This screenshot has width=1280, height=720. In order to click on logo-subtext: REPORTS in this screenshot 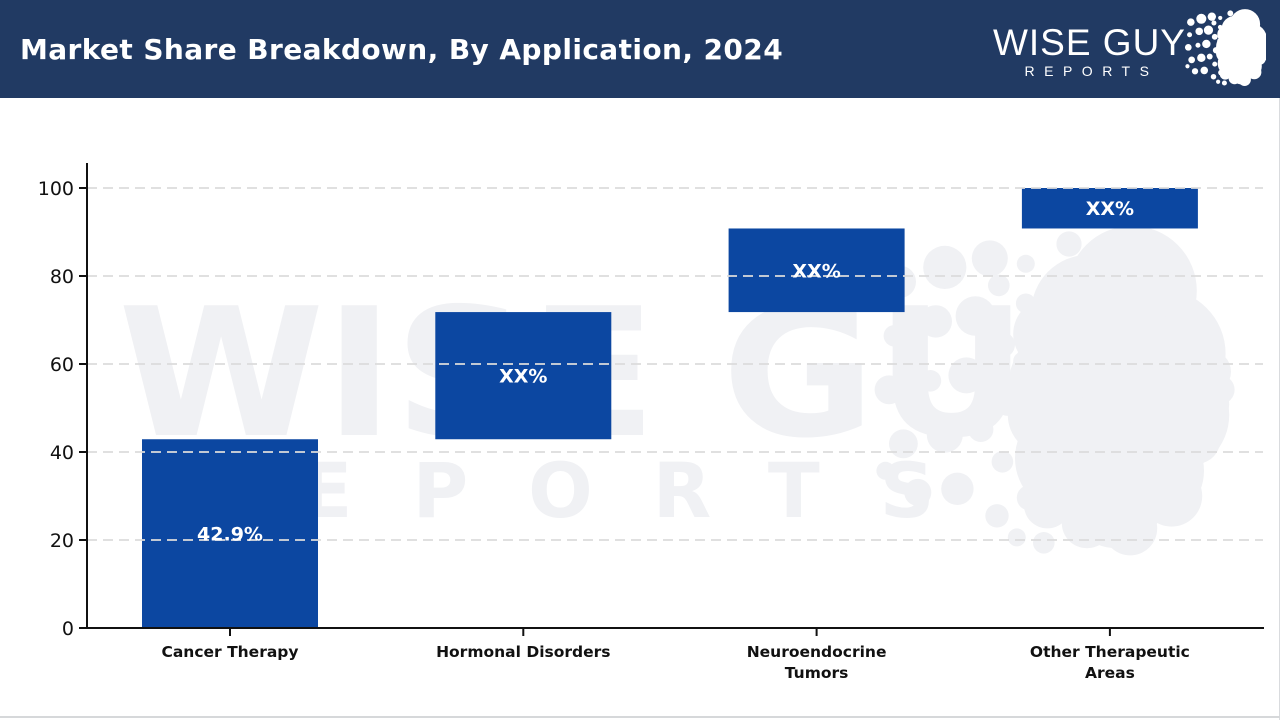, I will do `click(1091, 71)`.